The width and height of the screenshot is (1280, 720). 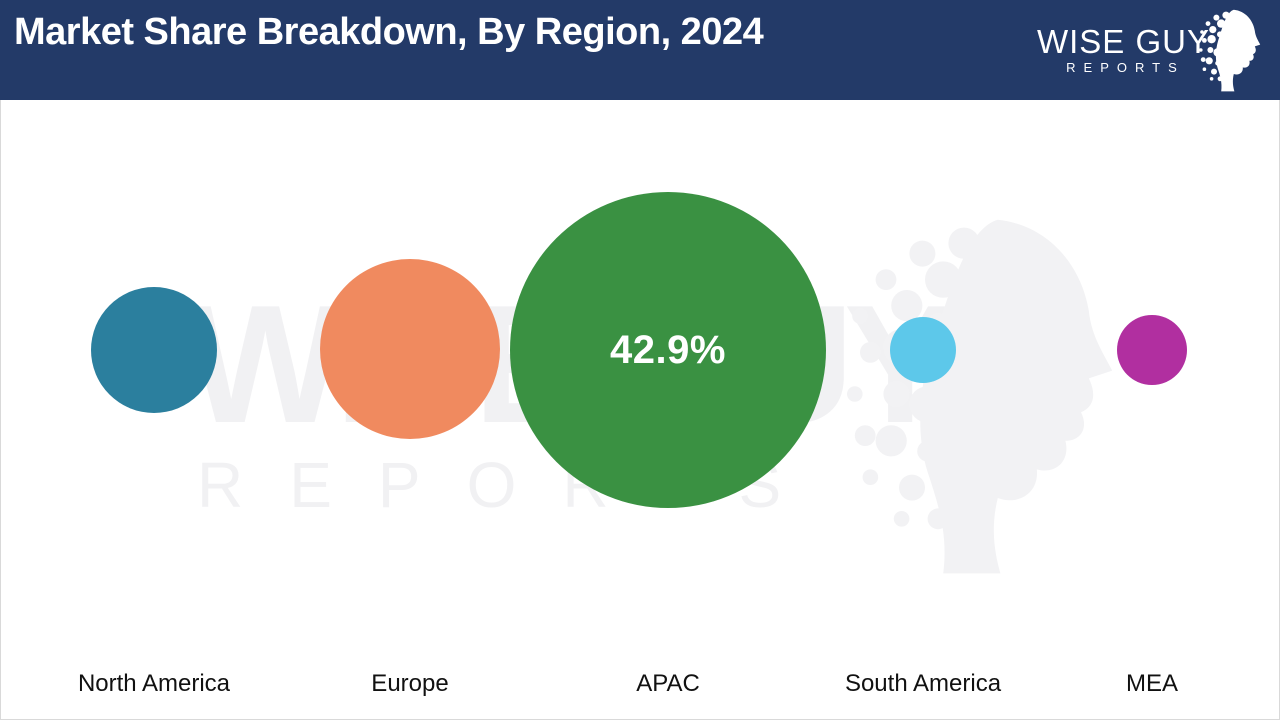 I want to click on bubble-europe, so click(x=410, y=349).